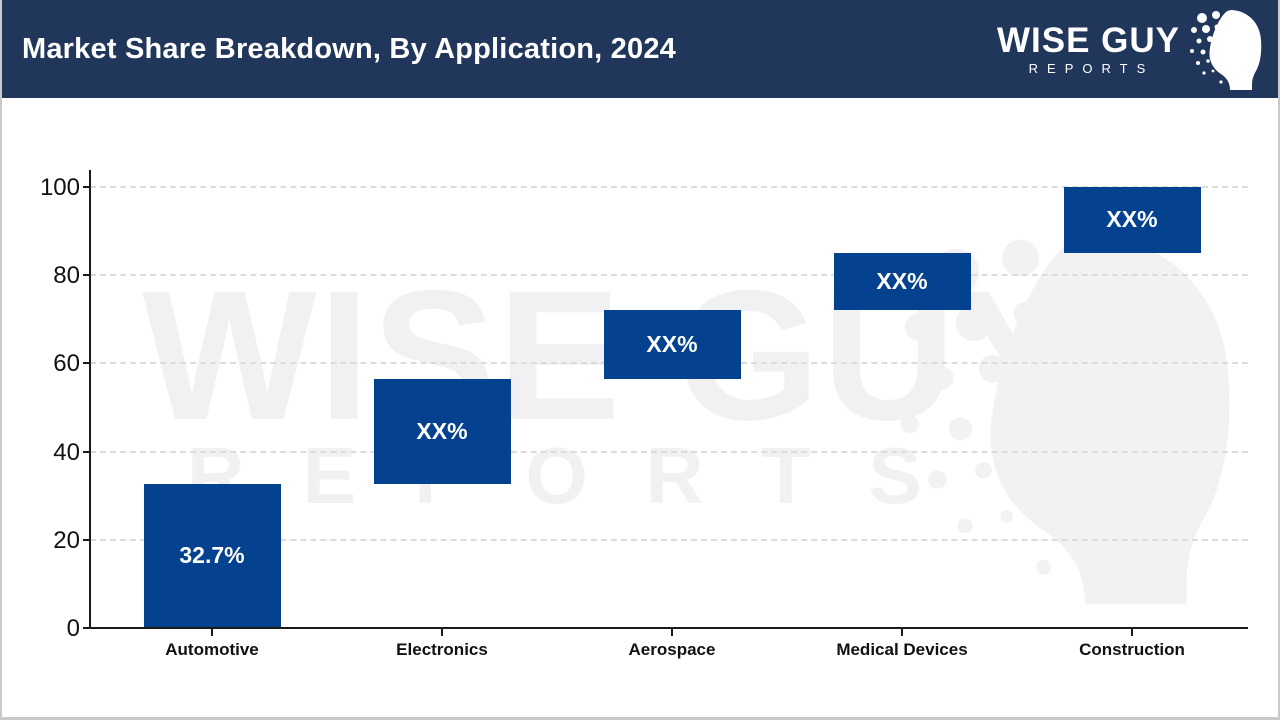 This screenshot has width=1280, height=720. I want to click on y-axis-tick-label: 60, so click(66, 364).